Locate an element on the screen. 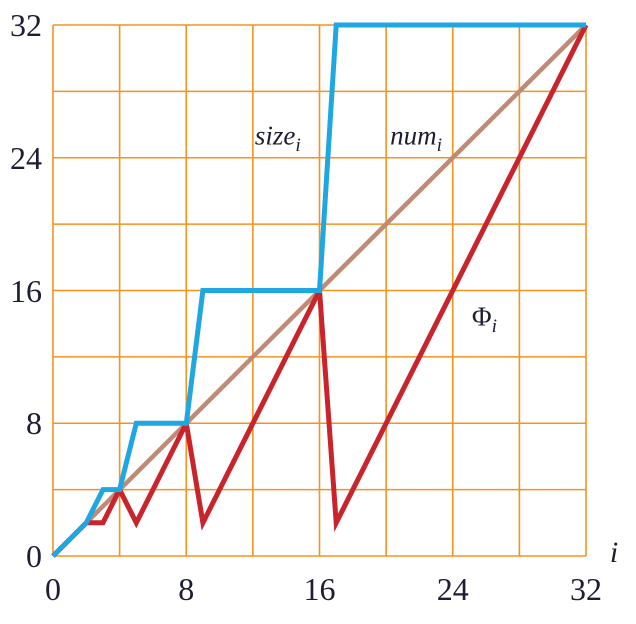  series-label-num-text: num is located at coordinates (413, 135).